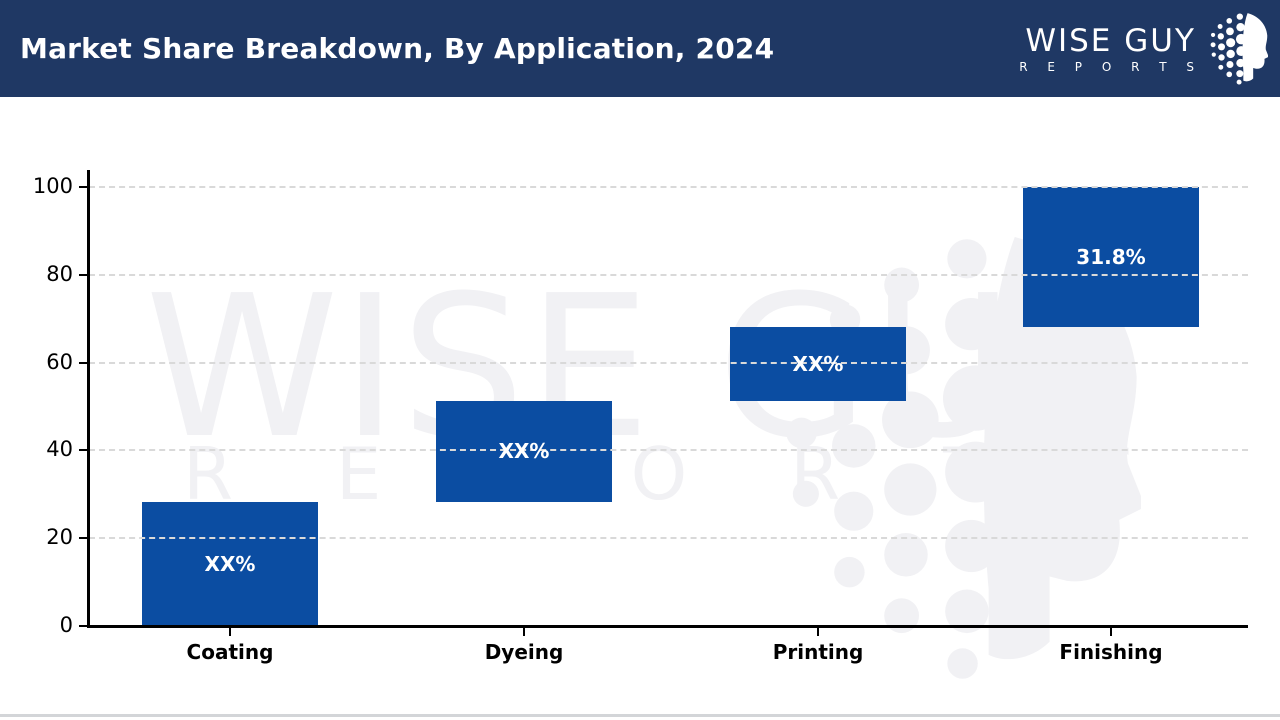  What do you see at coordinates (640, 715) in the screenshot?
I see `bottom-rule` at bounding box center [640, 715].